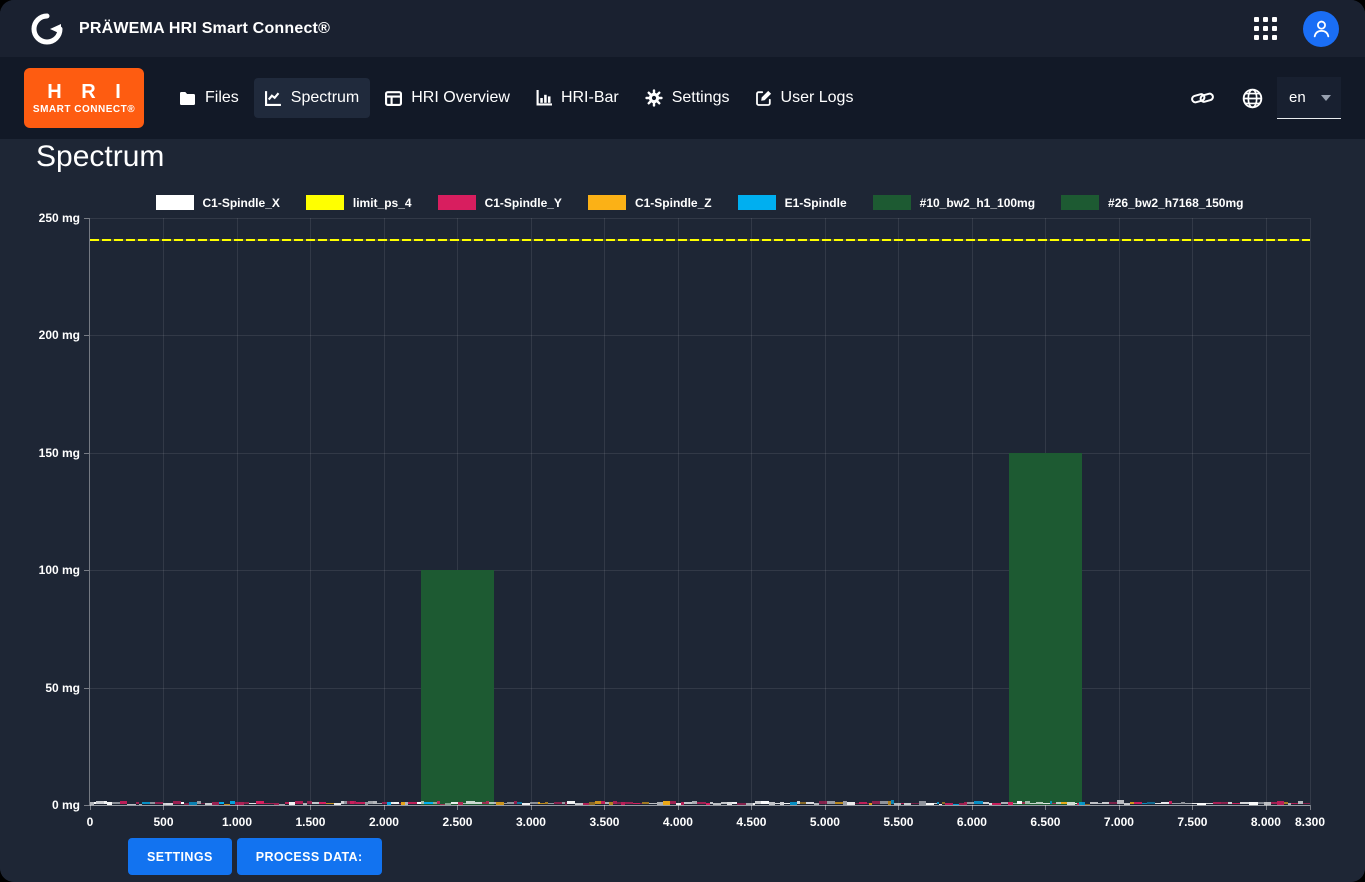  I want to click on app-header: PRÄWEMA HRI Smart Connect®, so click(682, 28).